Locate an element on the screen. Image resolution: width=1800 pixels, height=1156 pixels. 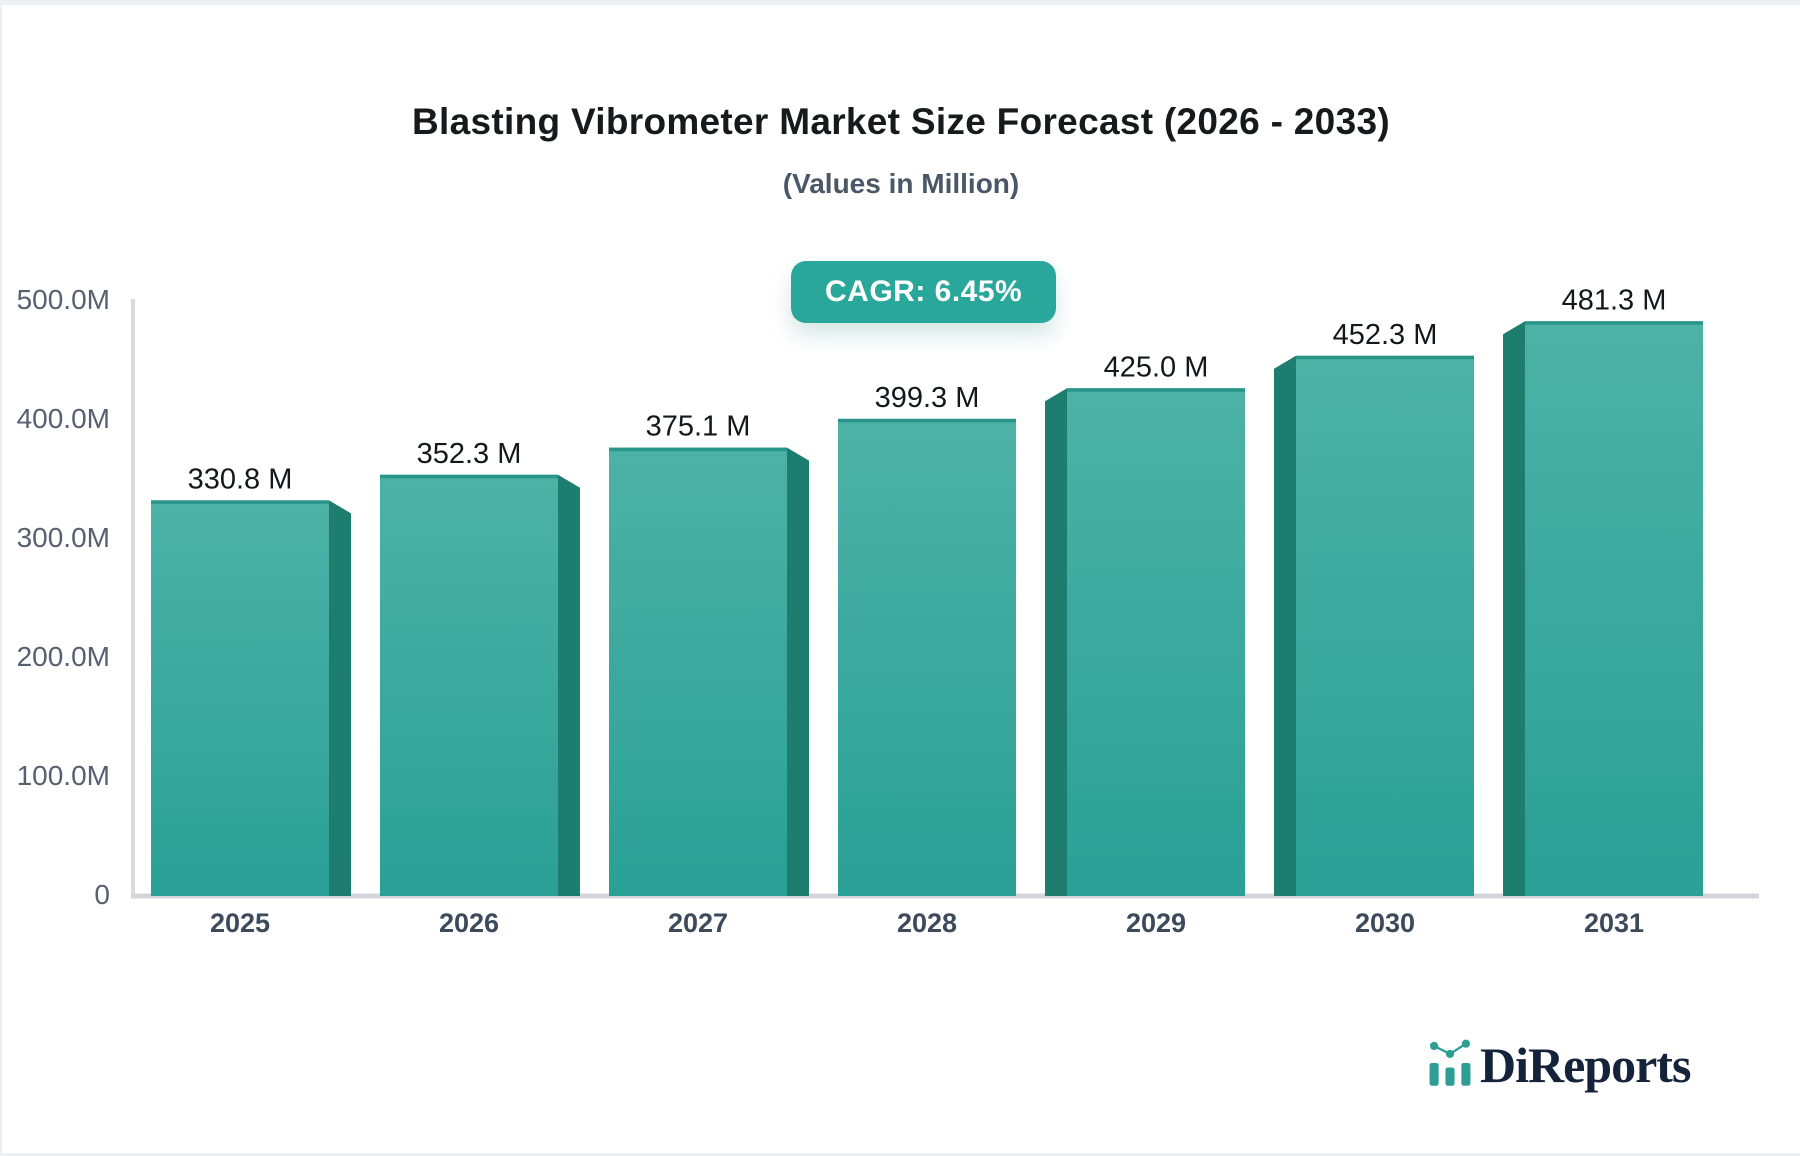
y-axis-label: 0 is located at coordinates (102, 894).